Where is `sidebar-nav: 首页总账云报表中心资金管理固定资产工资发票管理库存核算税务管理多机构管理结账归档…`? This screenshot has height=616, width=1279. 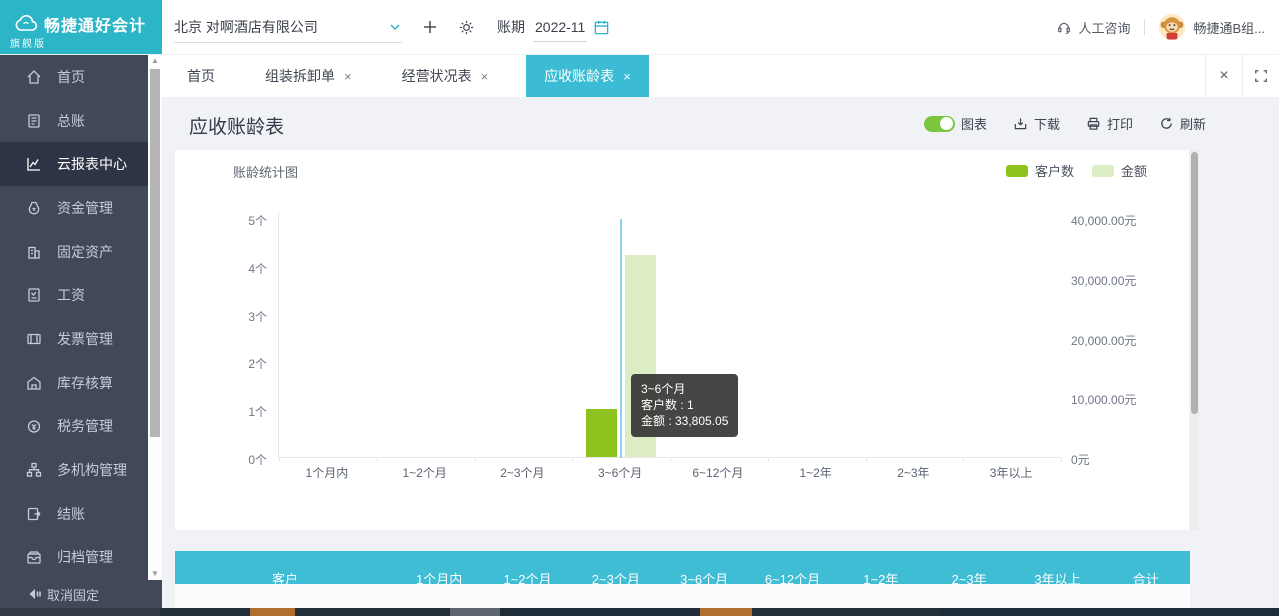
sidebar-nav: 首页总账云报表中心资金管理固定资产工资发票管理库存核算税务管理多机构管理结账归档… is located at coordinates (74, 331).